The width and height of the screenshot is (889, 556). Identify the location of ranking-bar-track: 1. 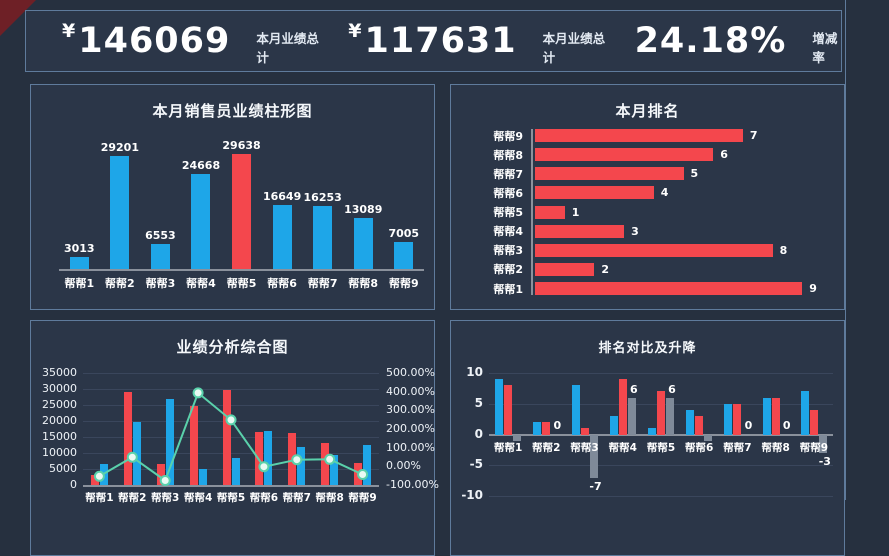
(681, 212).